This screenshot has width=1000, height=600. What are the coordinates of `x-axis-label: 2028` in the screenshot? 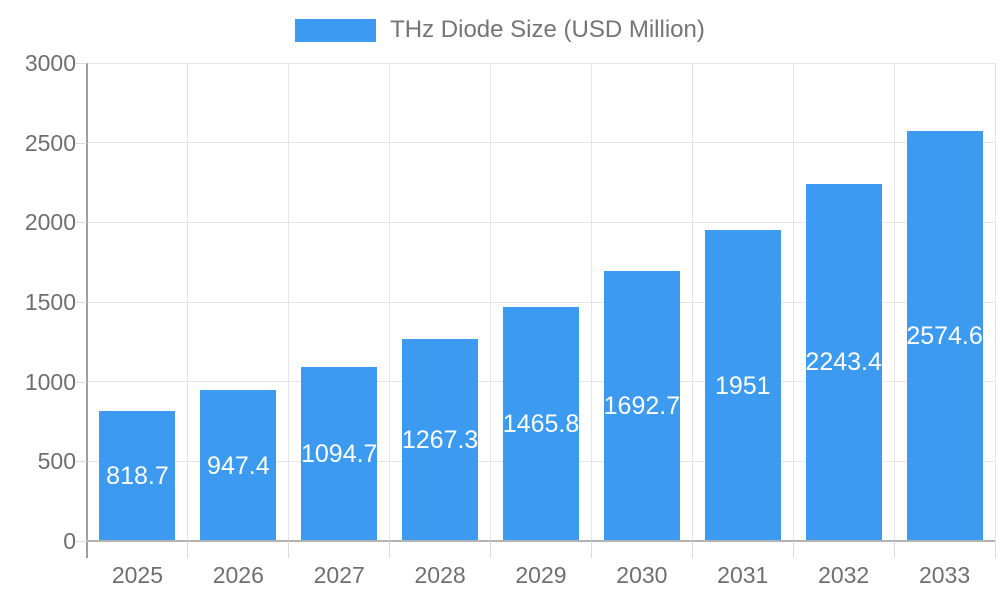 It's located at (440, 575).